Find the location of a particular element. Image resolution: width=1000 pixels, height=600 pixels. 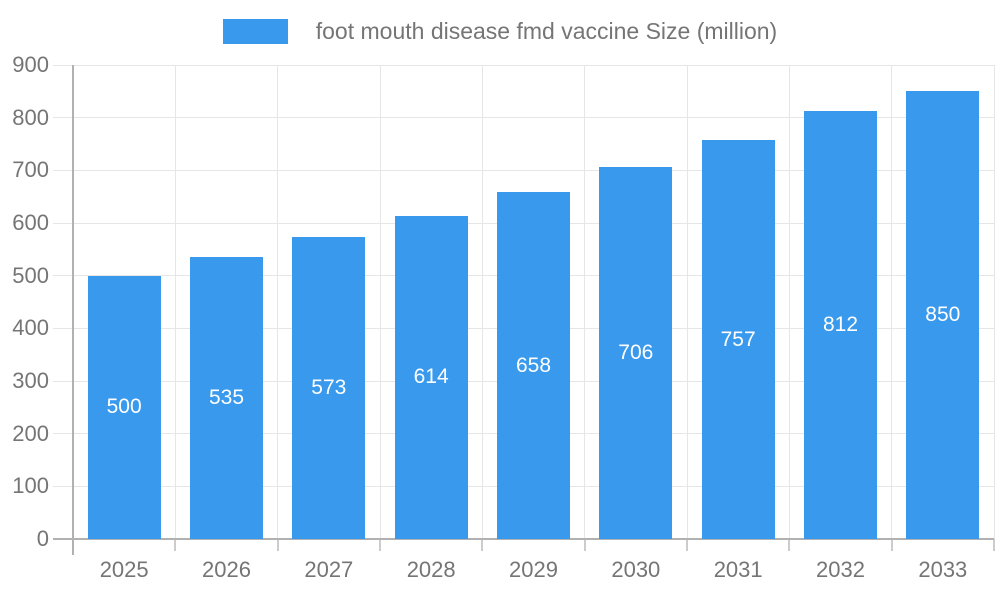

x-axis-category-label: 2026 is located at coordinates (226, 569).